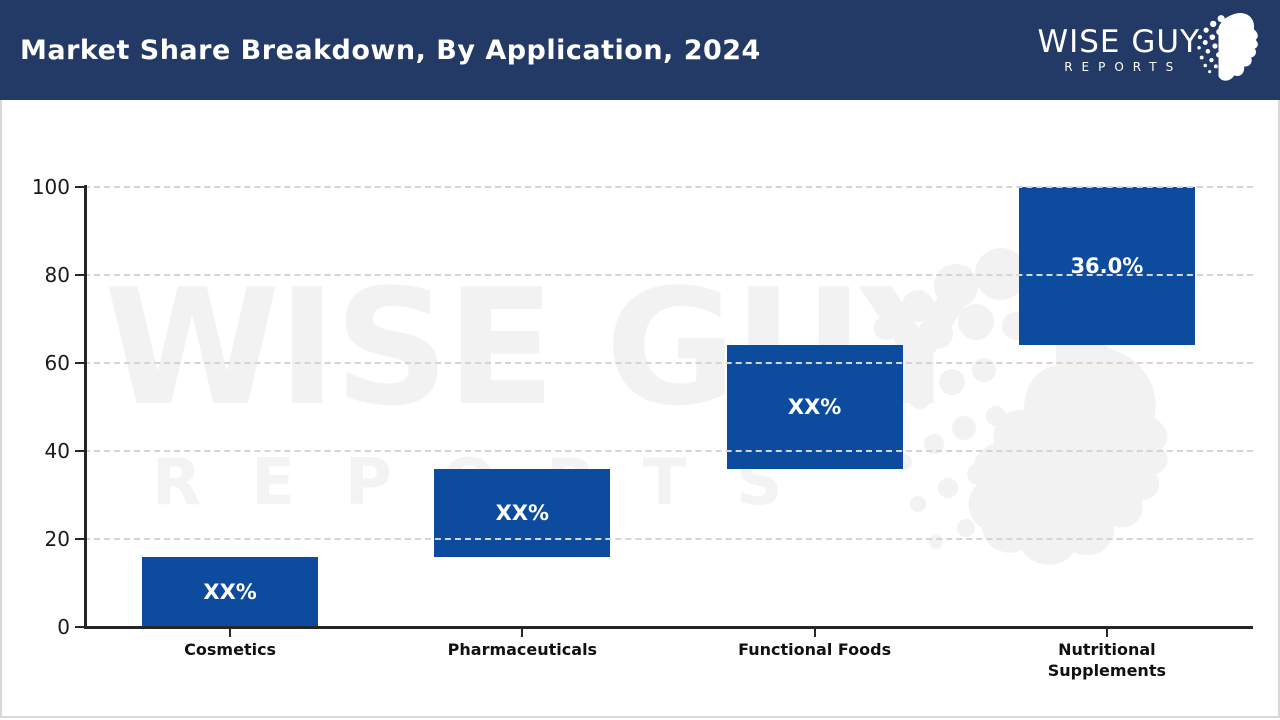 Image resolution: width=1280 pixels, height=720 pixels. Describe the element at coordinates (1106, 632) in the screenshot. I see `x-tick-nutritional-supplements` at that location.